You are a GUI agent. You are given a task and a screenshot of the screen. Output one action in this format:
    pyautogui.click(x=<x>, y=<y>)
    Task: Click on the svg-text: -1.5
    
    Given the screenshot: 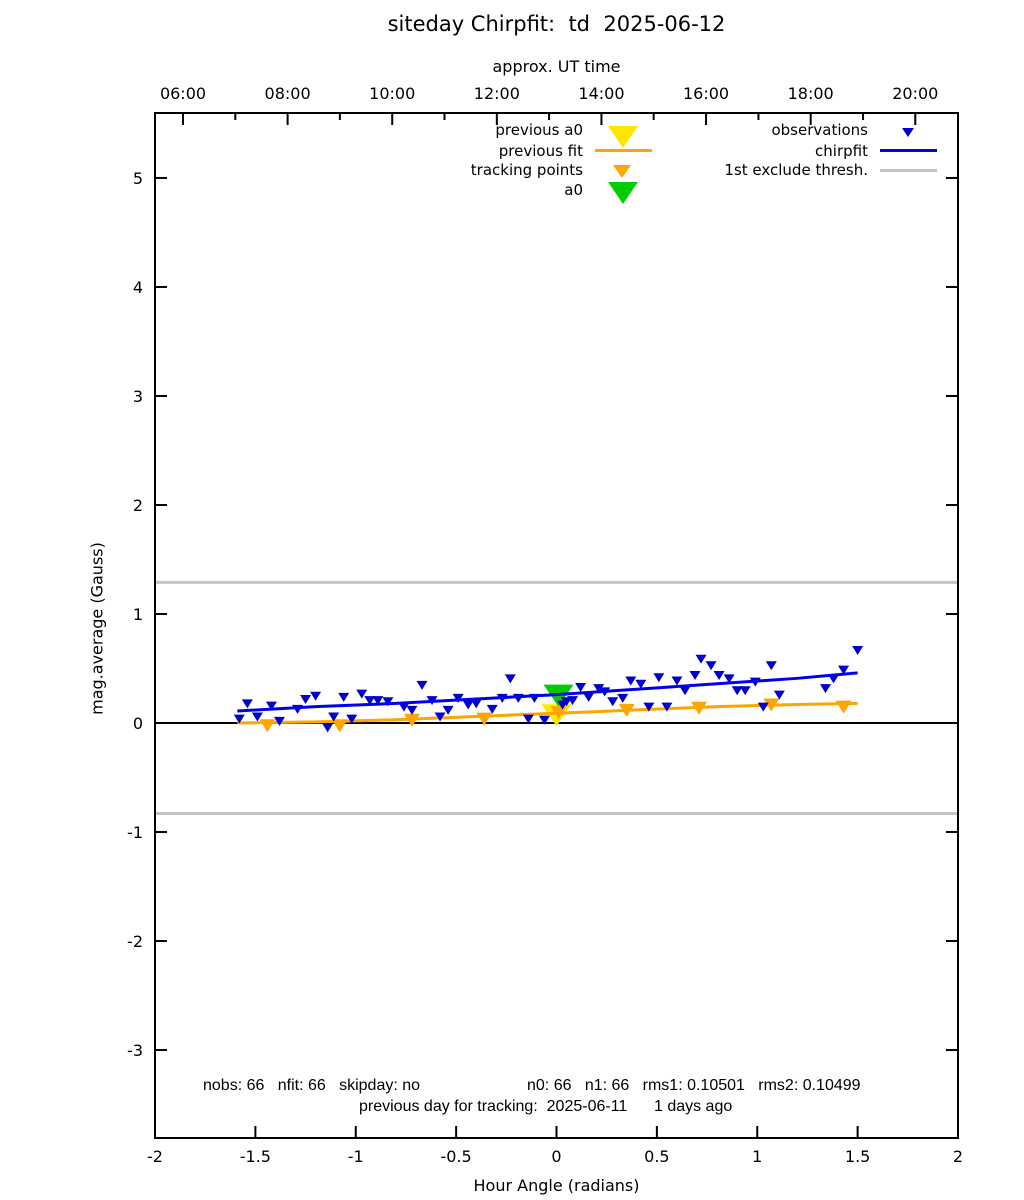 What is the action you would take?
    pyautogui.click(x=255, y=1156)
    